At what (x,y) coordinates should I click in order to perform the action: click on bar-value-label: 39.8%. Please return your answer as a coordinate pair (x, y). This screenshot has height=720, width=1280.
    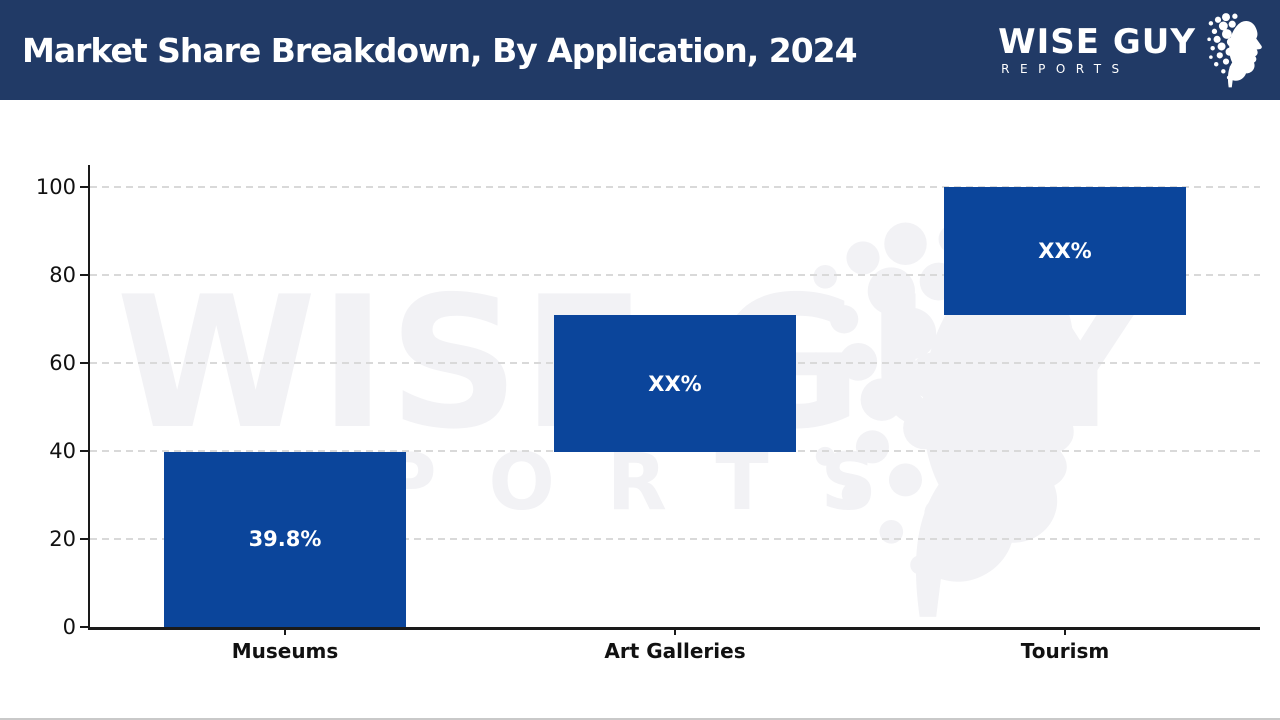
    Looking at the image, I should click on (285, 539).